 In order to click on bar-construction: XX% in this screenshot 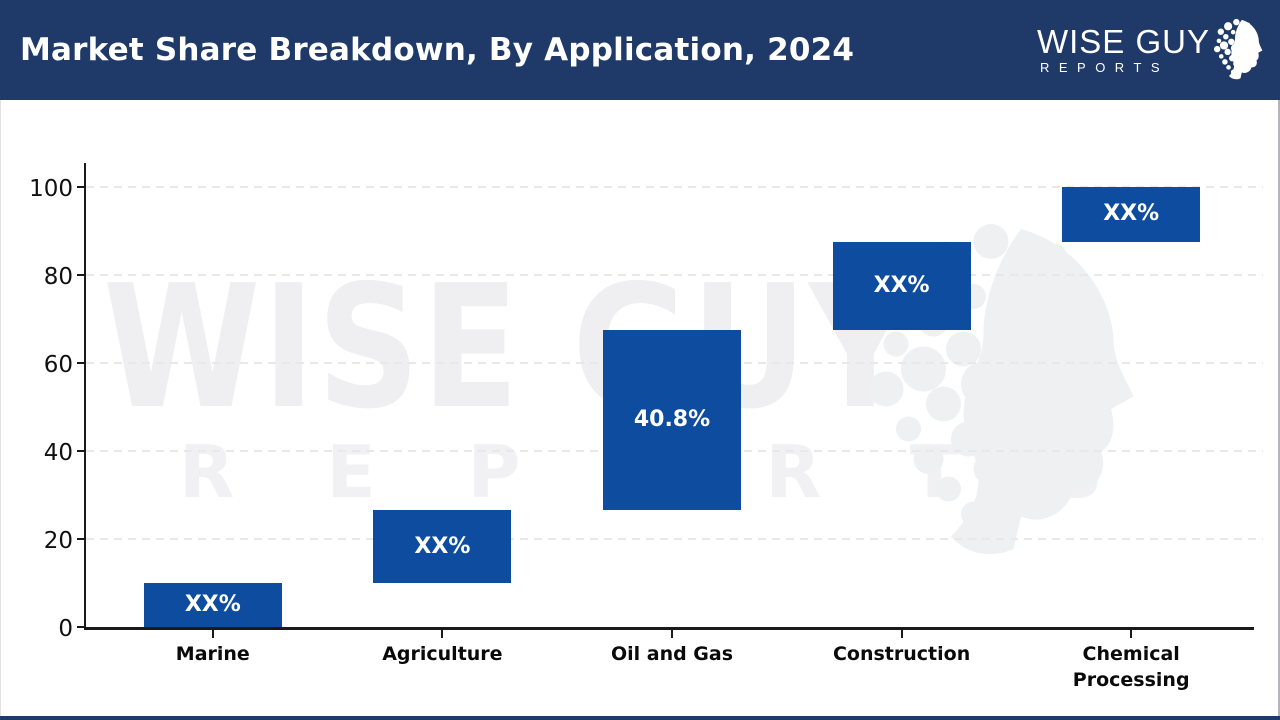, I will do `click(901, 286)`.